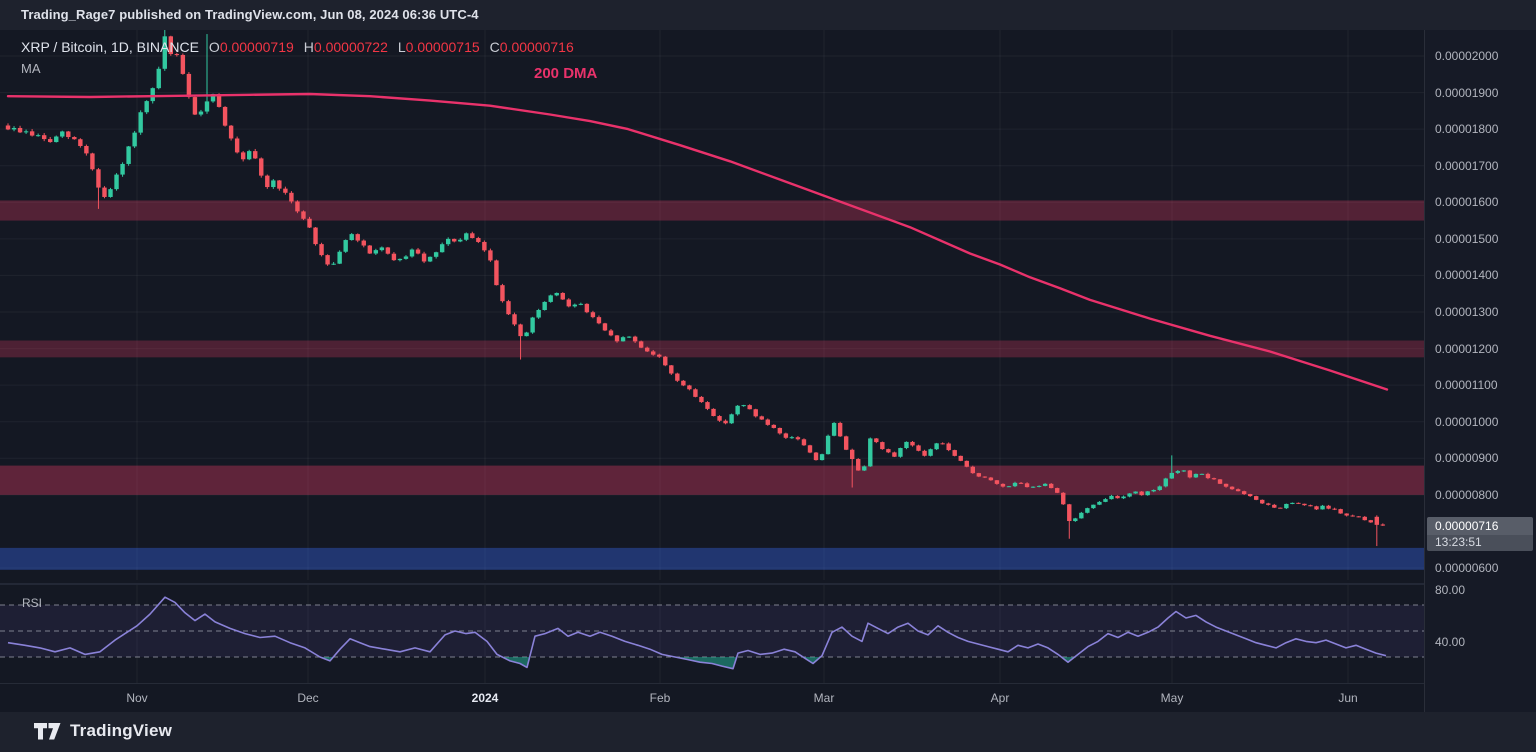 Image resolution: width=1536 pixels, height=752 pixels. Describe the element at coordinates (32, 603) in the screenshot. I see `rsi-indicator-label: RSI` at that location.